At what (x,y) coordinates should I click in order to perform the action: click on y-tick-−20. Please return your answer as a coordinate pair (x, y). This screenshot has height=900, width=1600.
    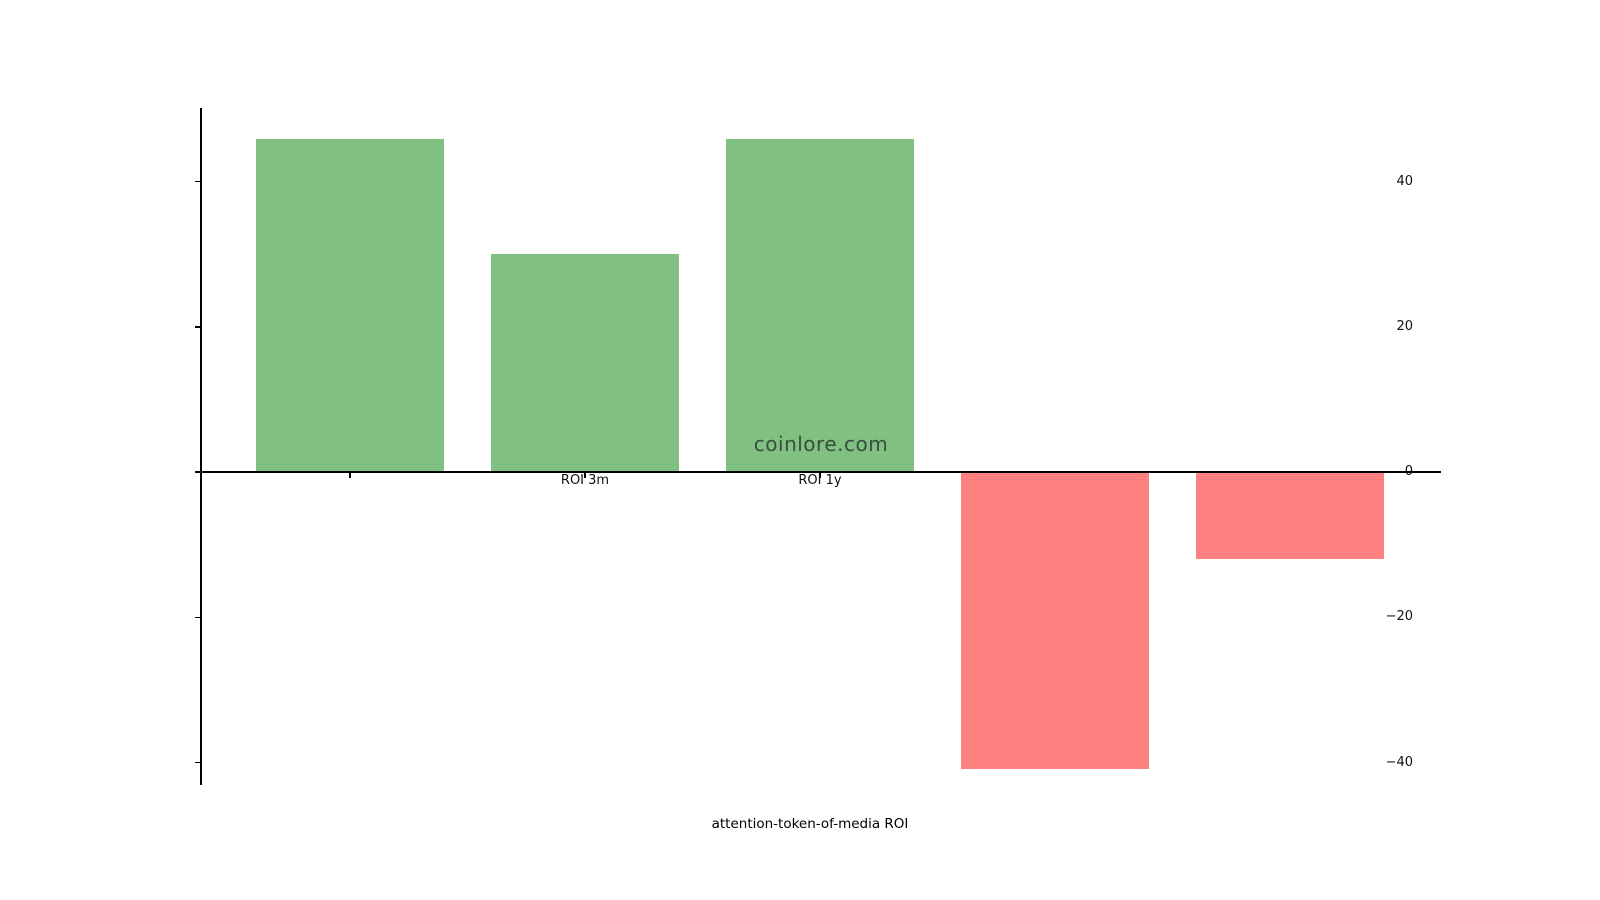
    Looking at the image, I should click on (198, 617).